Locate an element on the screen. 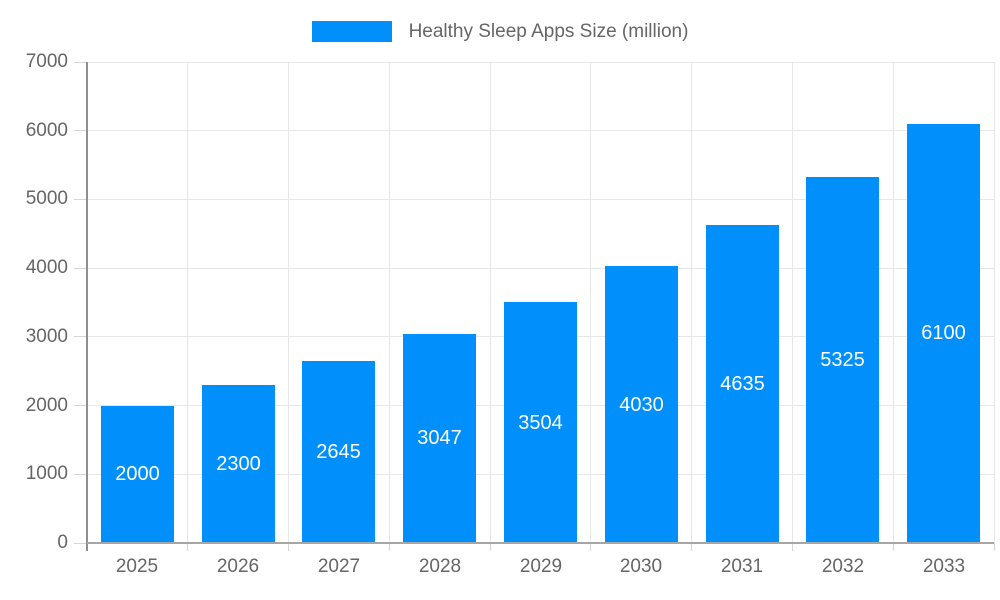 The height and width of the screenshot is (600, 1000). y-axis-label: 0 is located at coordinates (62, 542).